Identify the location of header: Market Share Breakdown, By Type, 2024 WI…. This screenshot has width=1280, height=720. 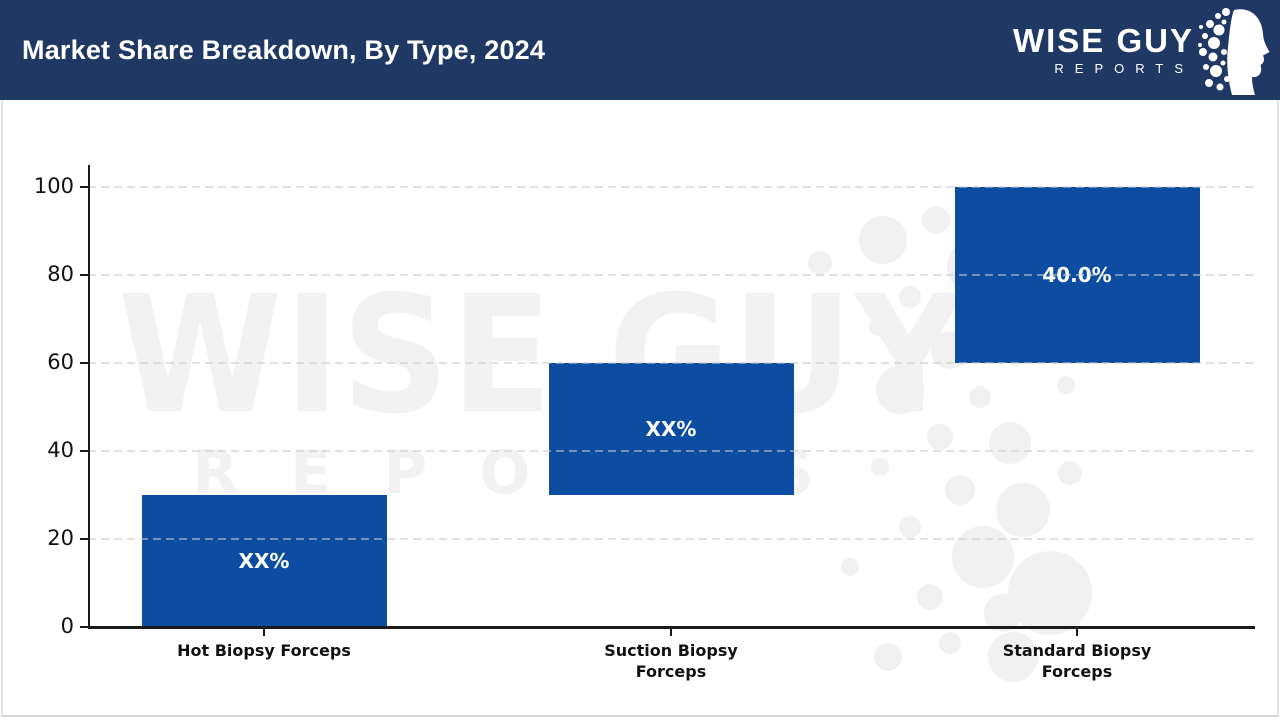
(640, 50).